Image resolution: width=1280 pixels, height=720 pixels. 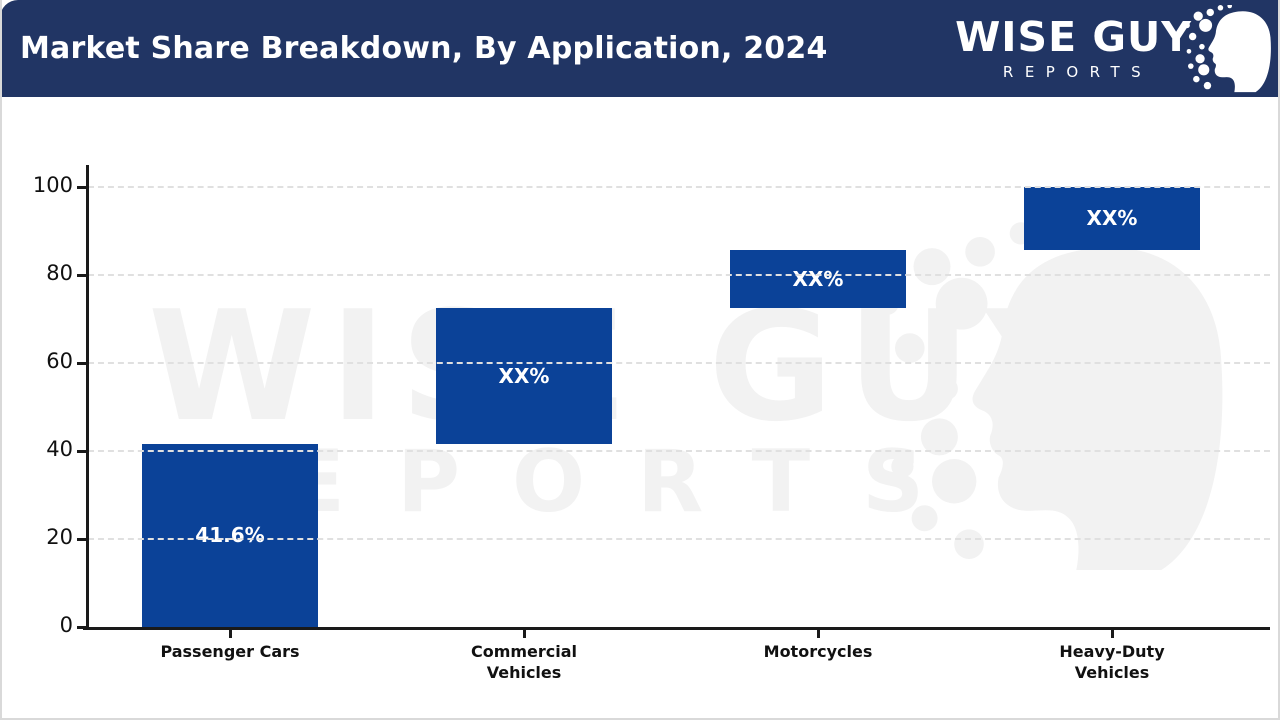 What do you see at coordinates (1073, 37) in the screenshot?
I see `logo-wiseguy-label: WISE GUY` at bounding box center [1073, 37].